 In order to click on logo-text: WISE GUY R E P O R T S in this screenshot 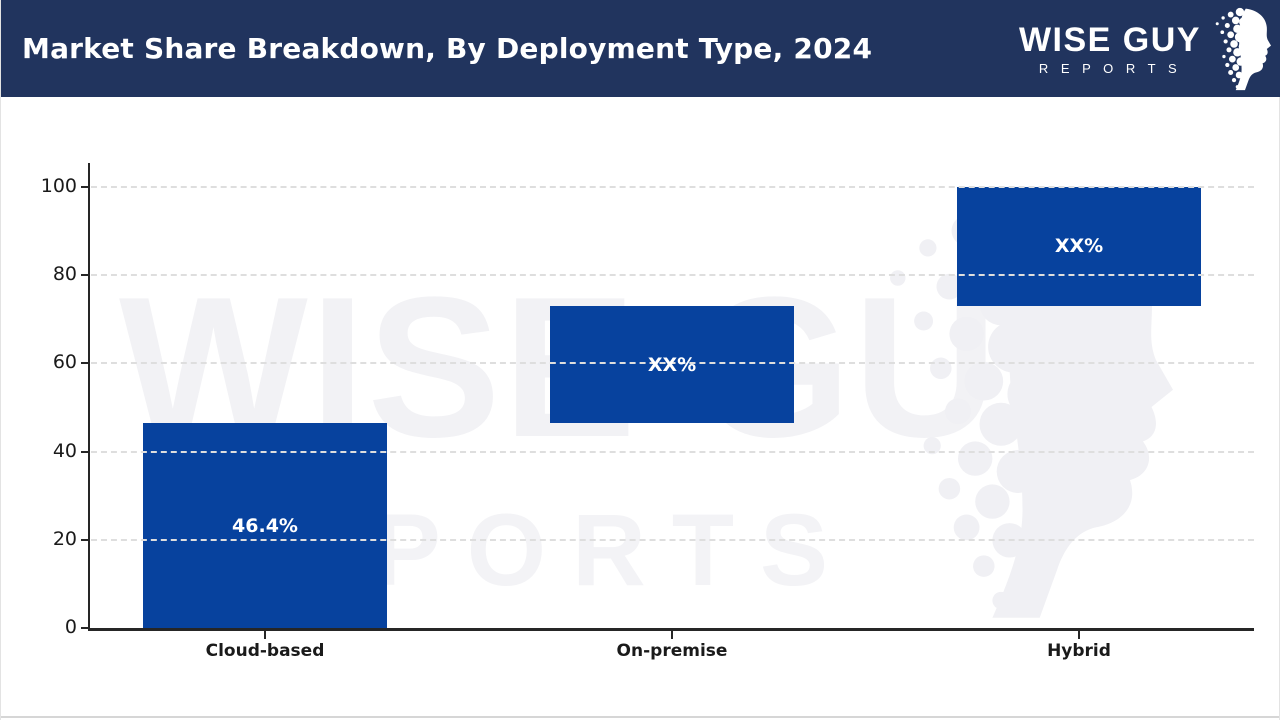, I will do `click(1110, 49)`.